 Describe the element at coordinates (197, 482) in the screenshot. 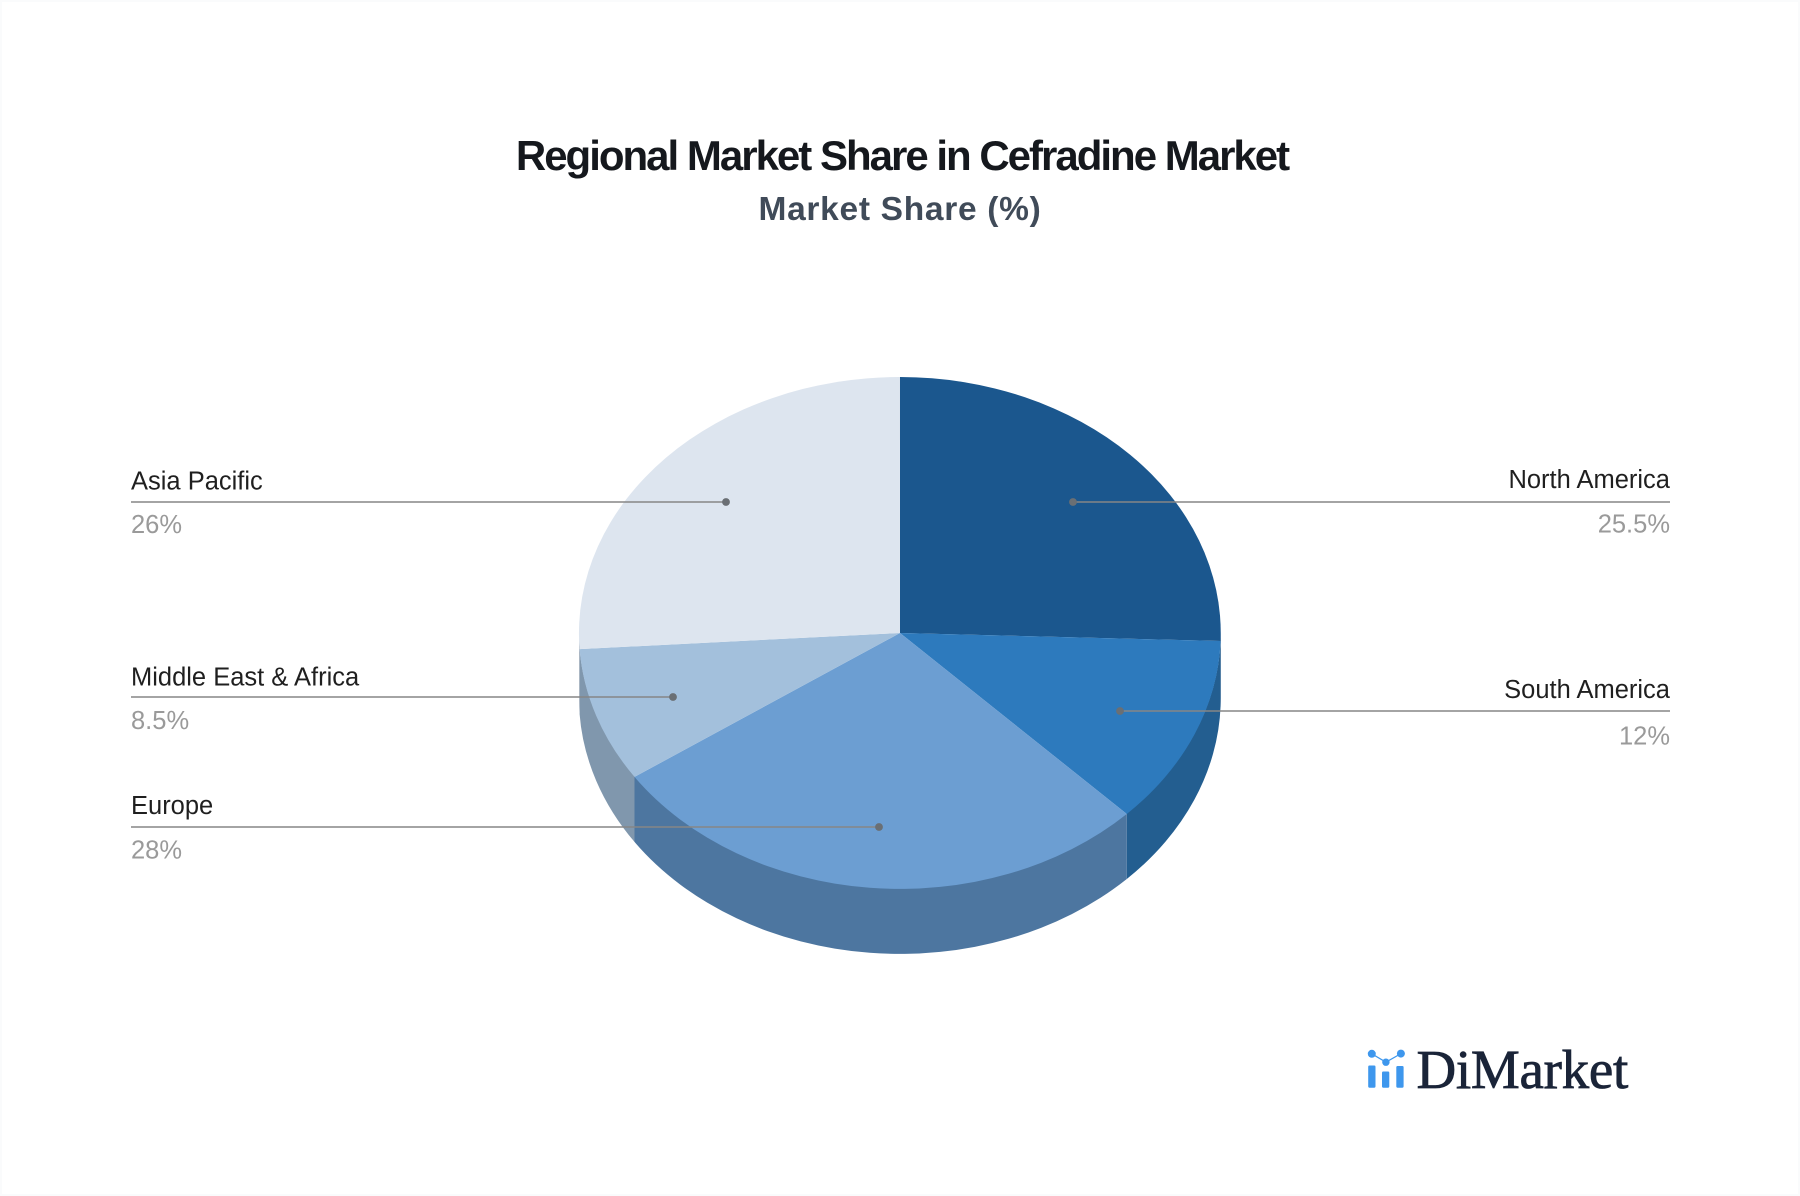

I see `svg-text: Asia Pacific` at that location.